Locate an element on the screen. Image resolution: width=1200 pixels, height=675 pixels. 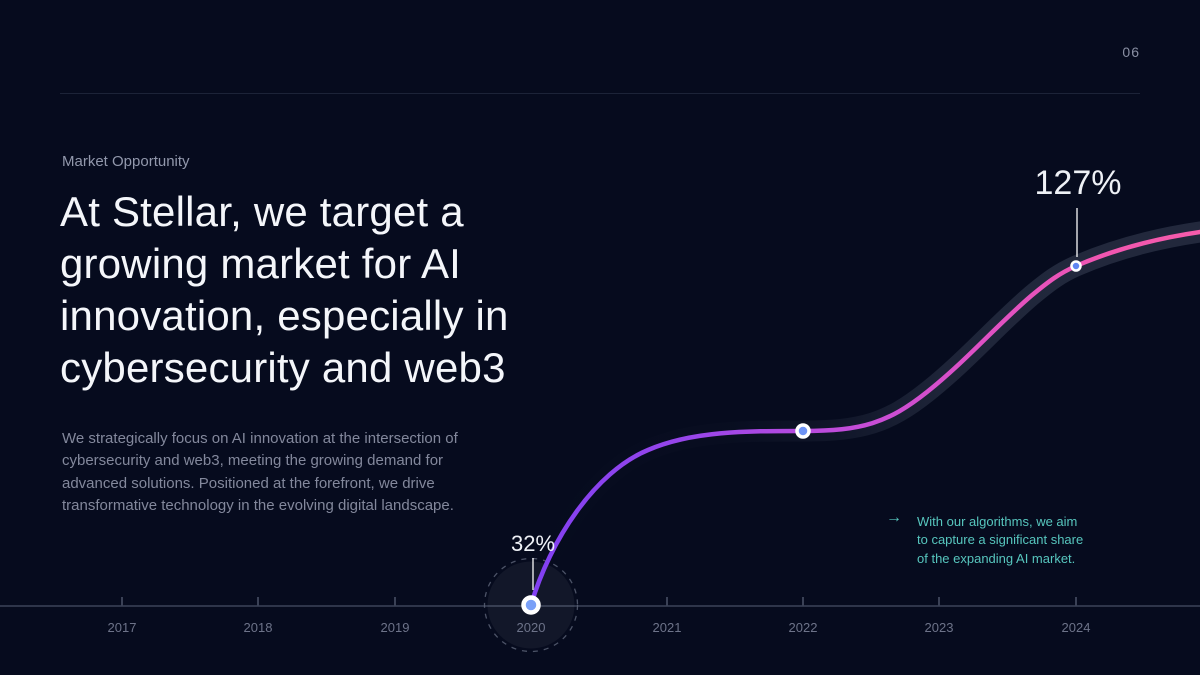
highlight-dashed-ring-2020 is located at coordinates (531, 605).